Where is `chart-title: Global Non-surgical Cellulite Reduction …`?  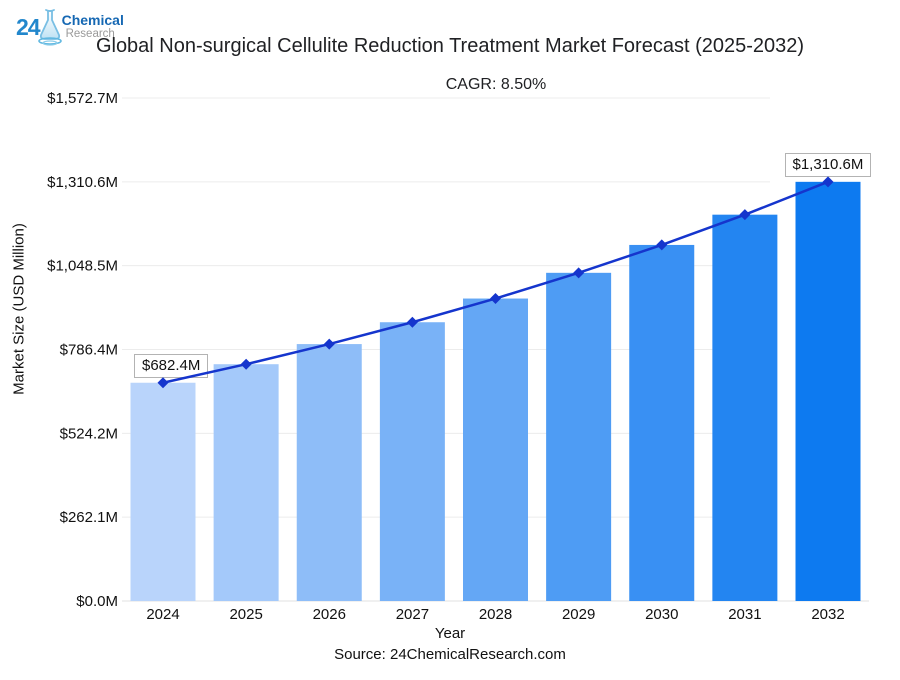 chart-title: Global Non-surgical Cellulite Reduction … is located at coordinates (450, 46).